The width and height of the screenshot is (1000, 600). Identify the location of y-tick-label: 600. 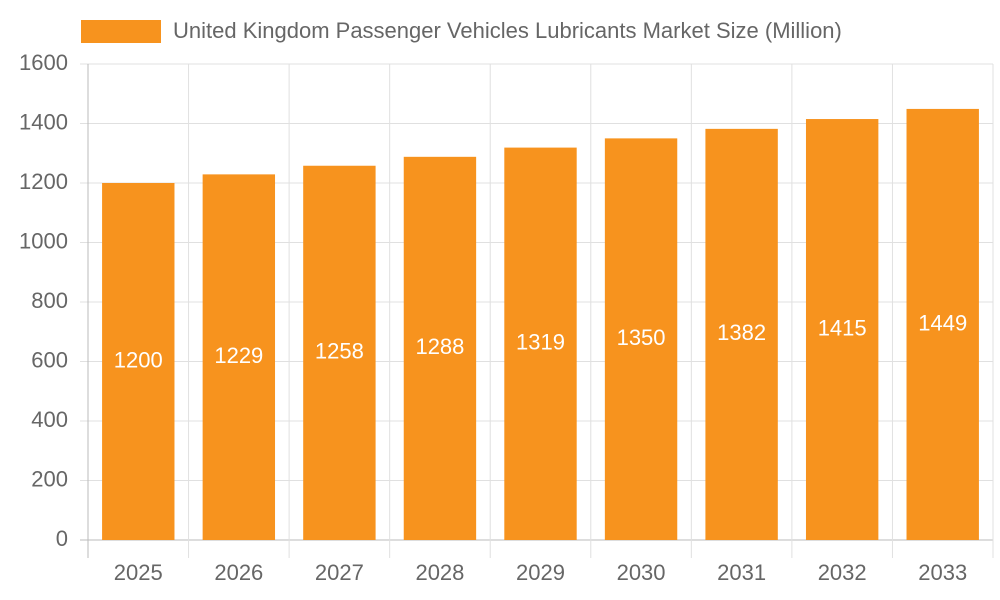
(49, 359).